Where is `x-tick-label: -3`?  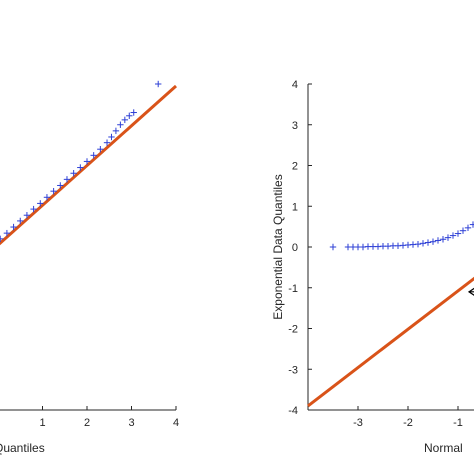 x-tick-label: -3 is located at coordinates (358, 423).